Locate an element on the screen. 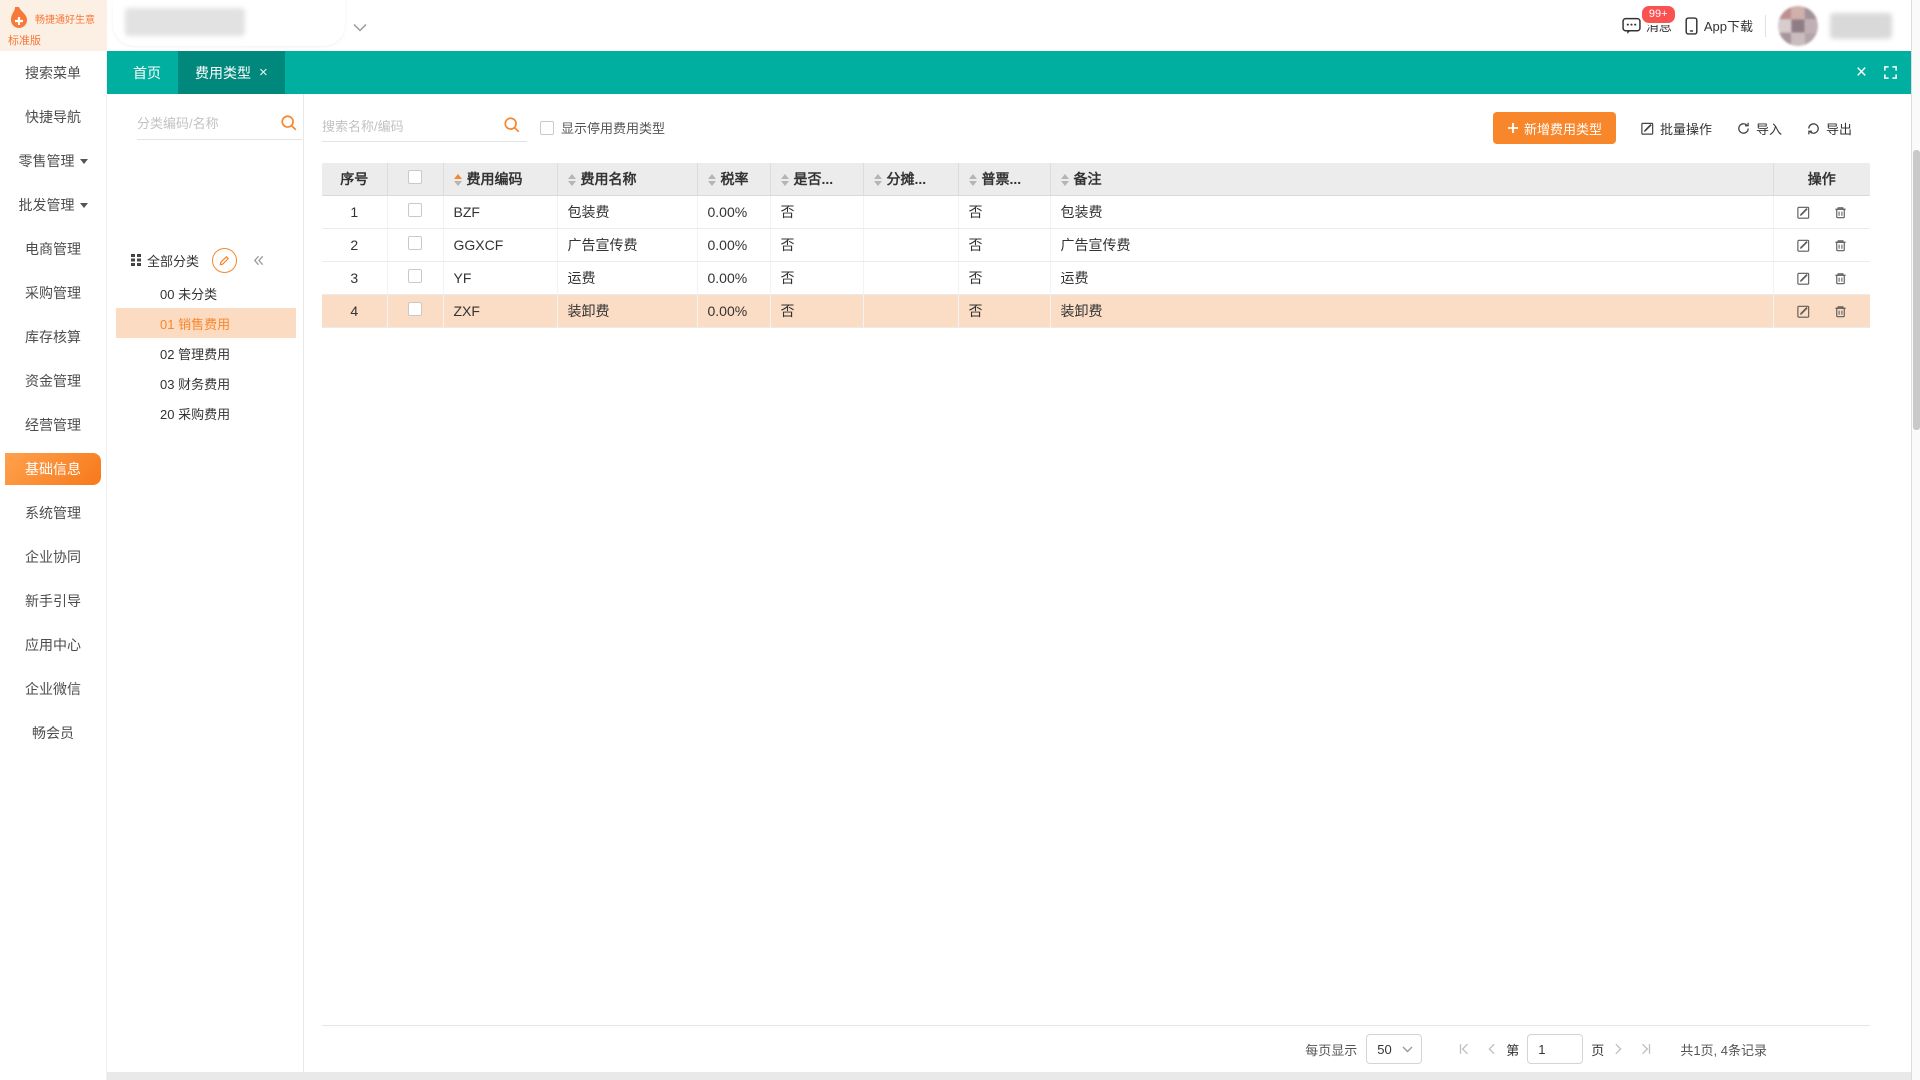  vertical-scrollbar is located at coordinates (1915, 540).